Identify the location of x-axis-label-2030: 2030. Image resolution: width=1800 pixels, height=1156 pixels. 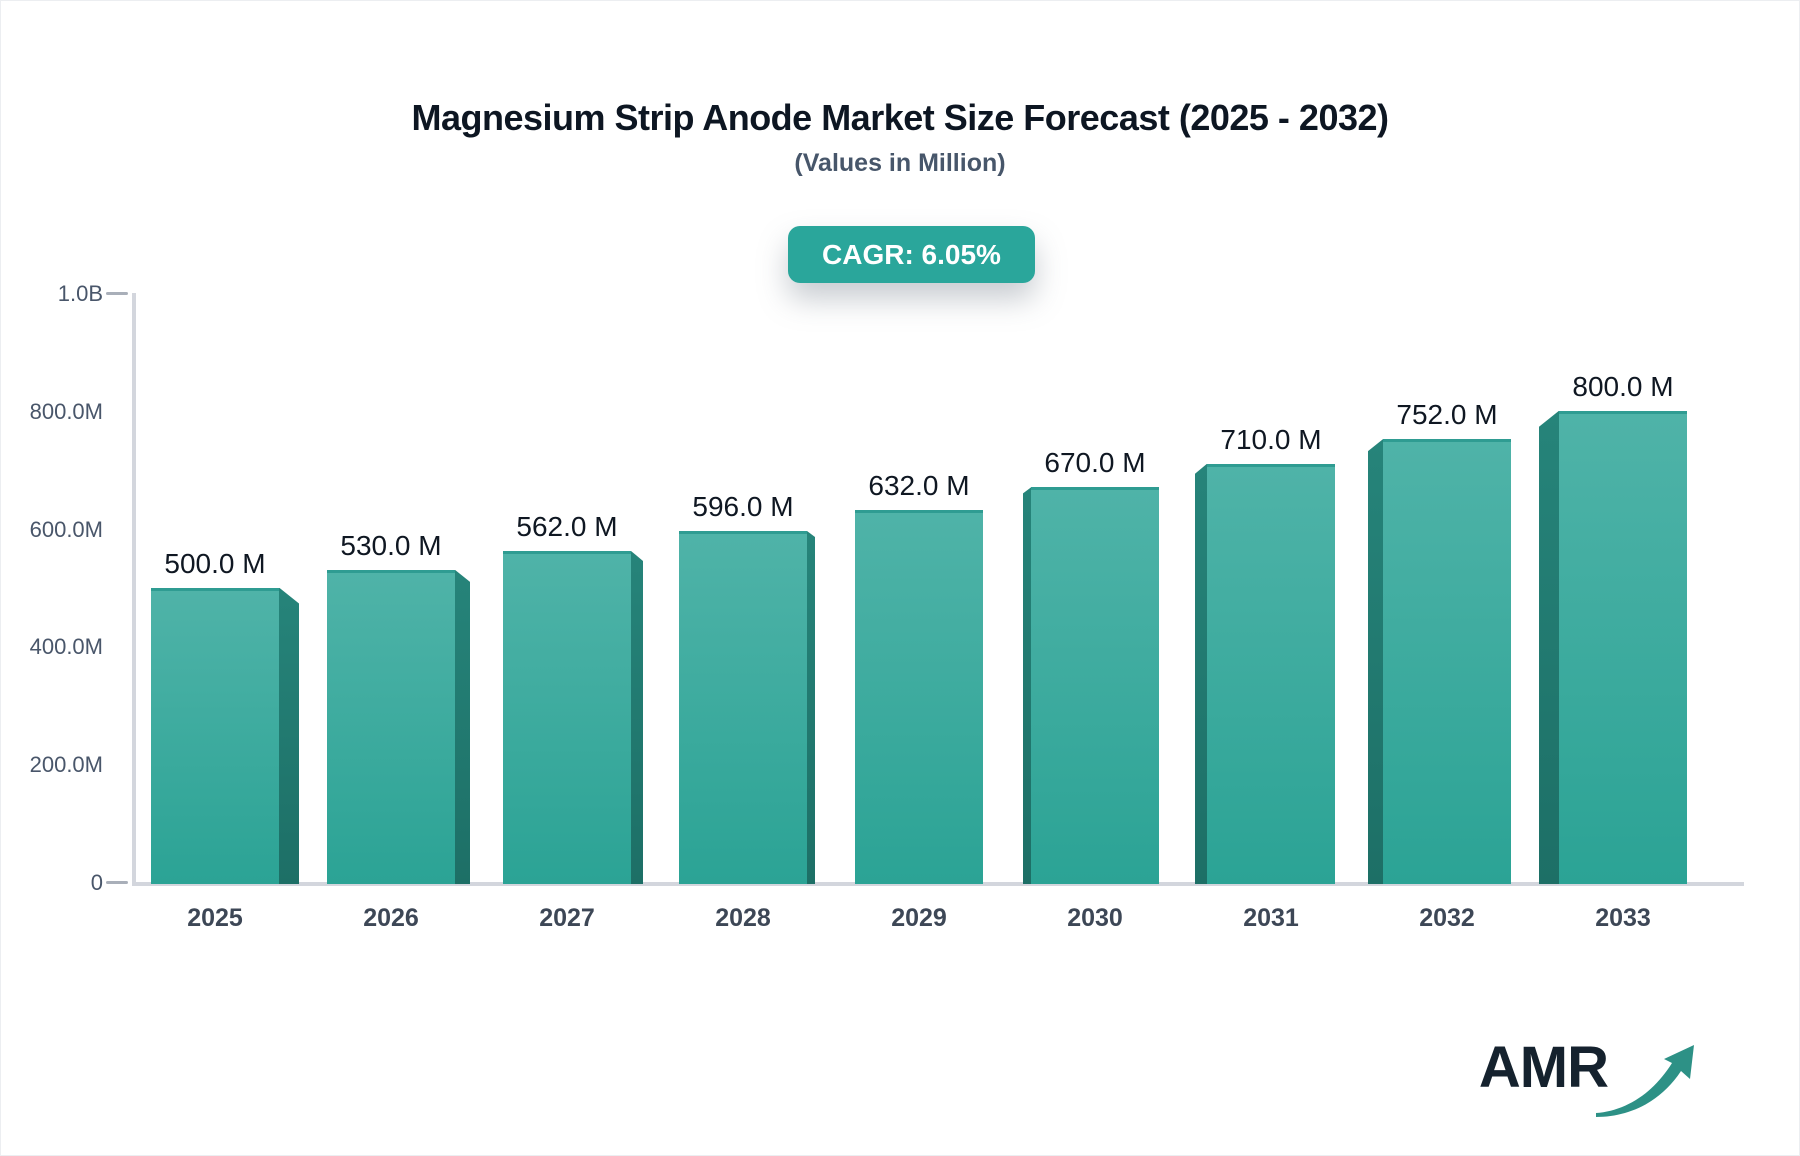
(1095, 918).